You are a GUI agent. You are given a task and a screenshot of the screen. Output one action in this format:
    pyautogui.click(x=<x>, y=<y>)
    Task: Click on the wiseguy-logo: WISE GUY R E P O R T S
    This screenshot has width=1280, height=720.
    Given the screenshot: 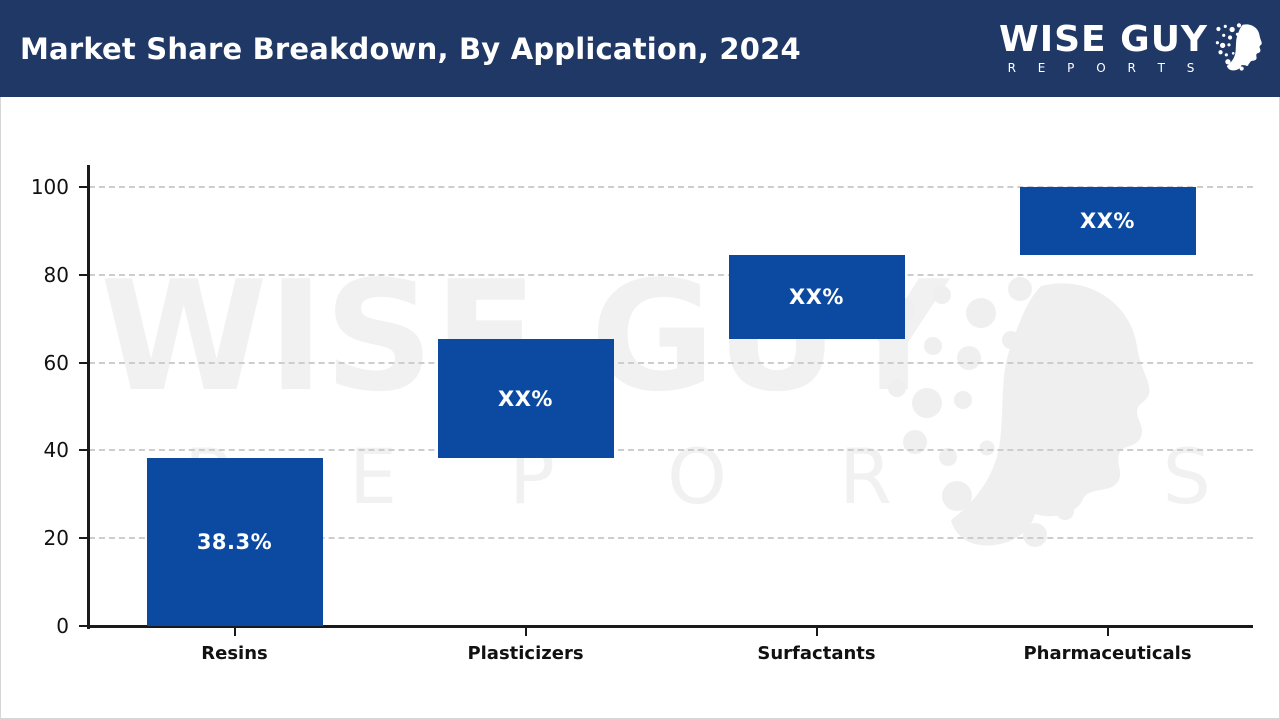 What is the action you would take?
    pyautogui.click(x=1133, y=48)
    